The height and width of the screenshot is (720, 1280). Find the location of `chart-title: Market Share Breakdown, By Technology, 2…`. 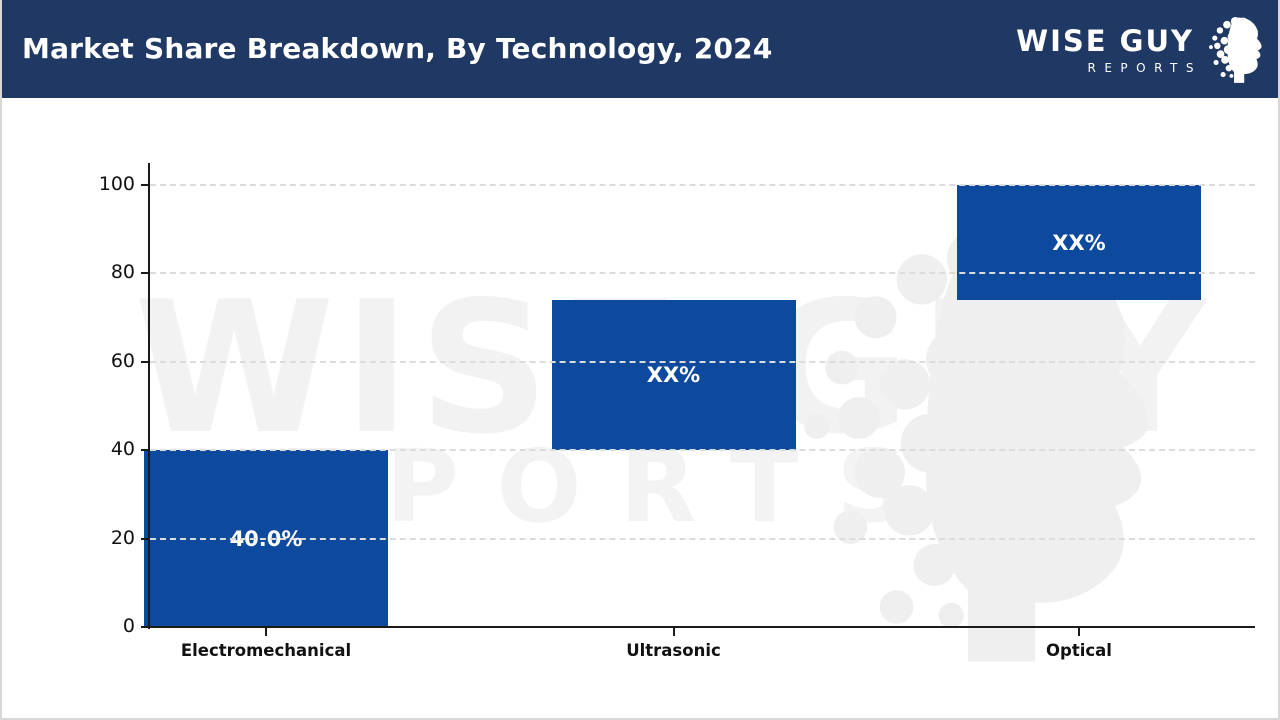

chart-title: Market Share Breakdown, By Technology, 2… is located at coordinates (397, 48).